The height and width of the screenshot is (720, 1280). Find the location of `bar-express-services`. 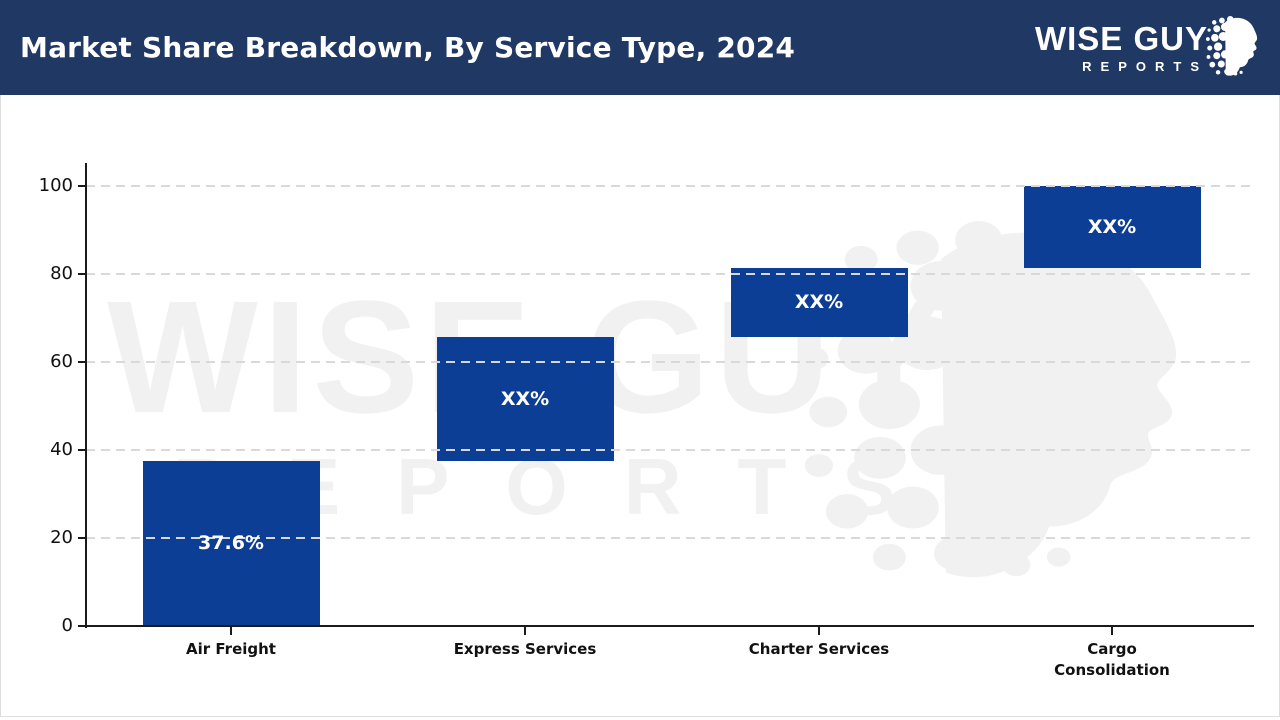

bar-express-services is located at coordinates (525, 398).